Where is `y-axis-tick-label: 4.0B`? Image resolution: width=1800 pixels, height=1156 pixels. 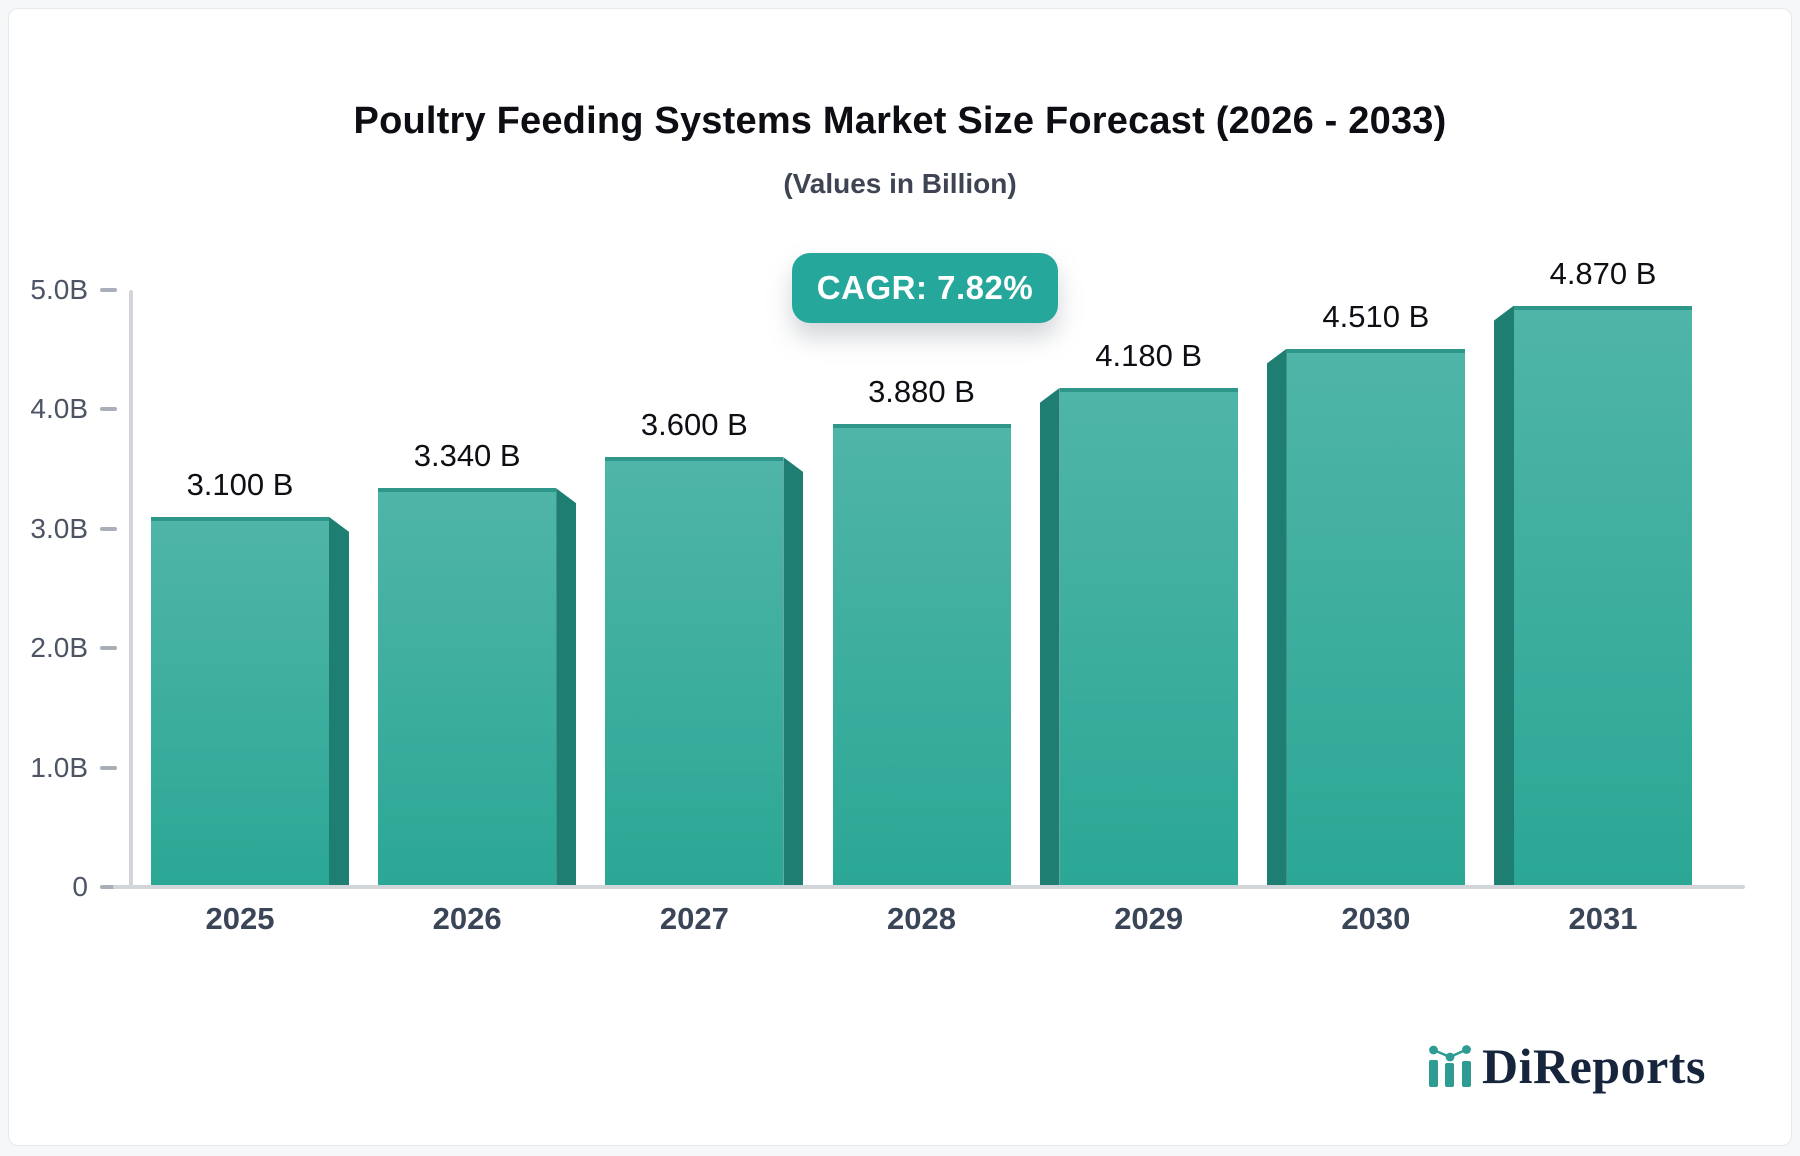
y-axis-tick-label: 4.0B is located at coordinates (59, 409).